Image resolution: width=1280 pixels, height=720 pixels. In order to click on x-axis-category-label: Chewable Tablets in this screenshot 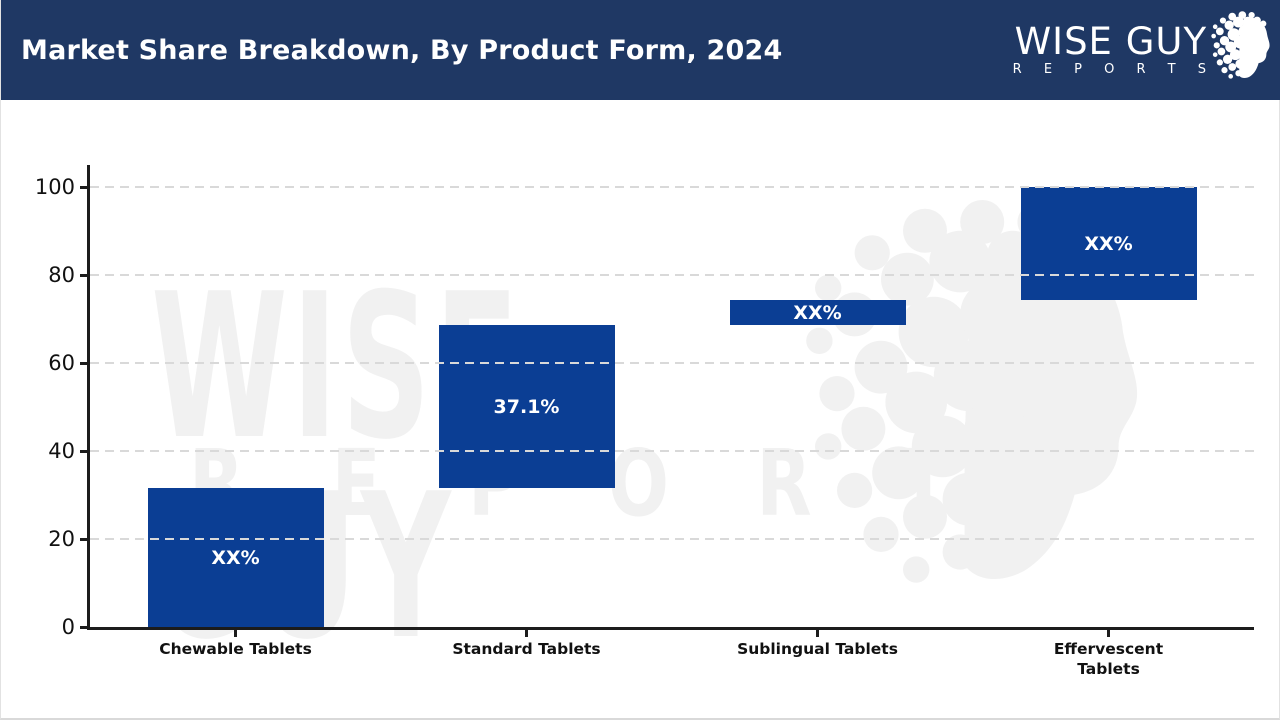, I will do `click(235, 649)`.